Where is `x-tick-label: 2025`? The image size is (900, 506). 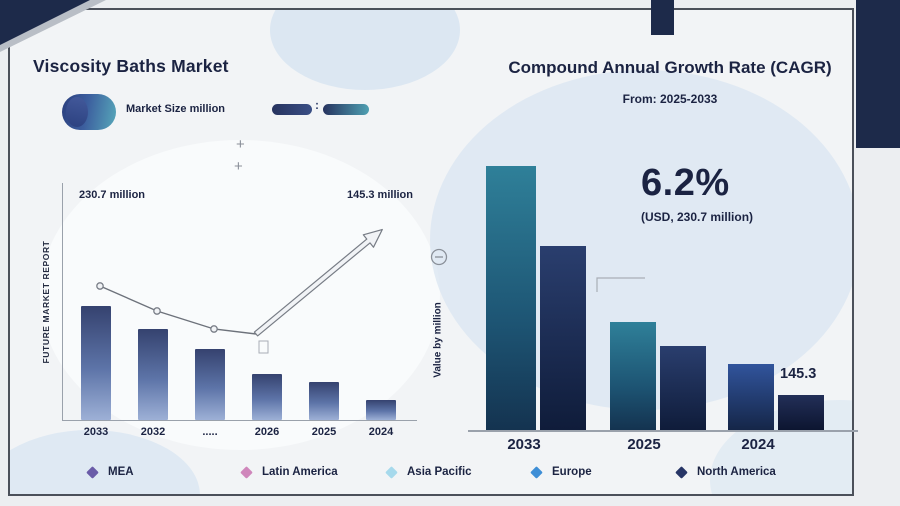 x-tick-label: 2025 is located at coordinates (324, 432).